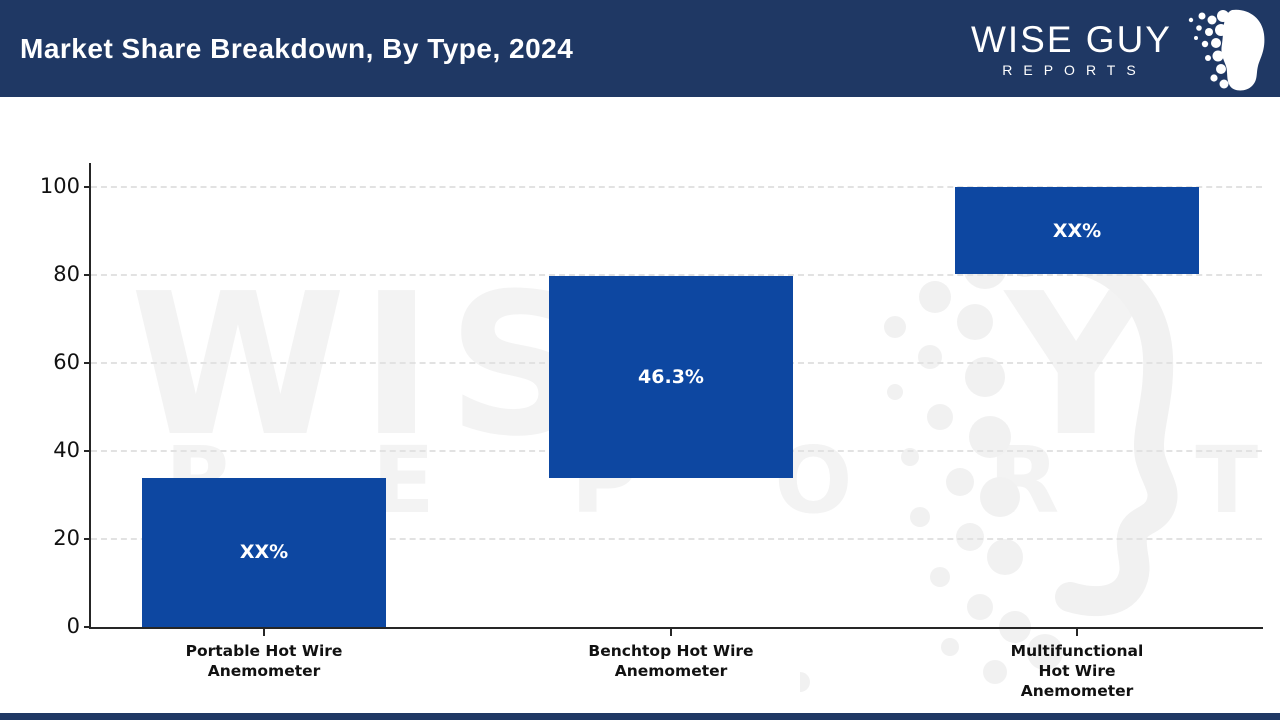 This screenshot has width=1280, height=720. I want to click on bar-segment: 46.3%, so click(671, 376).